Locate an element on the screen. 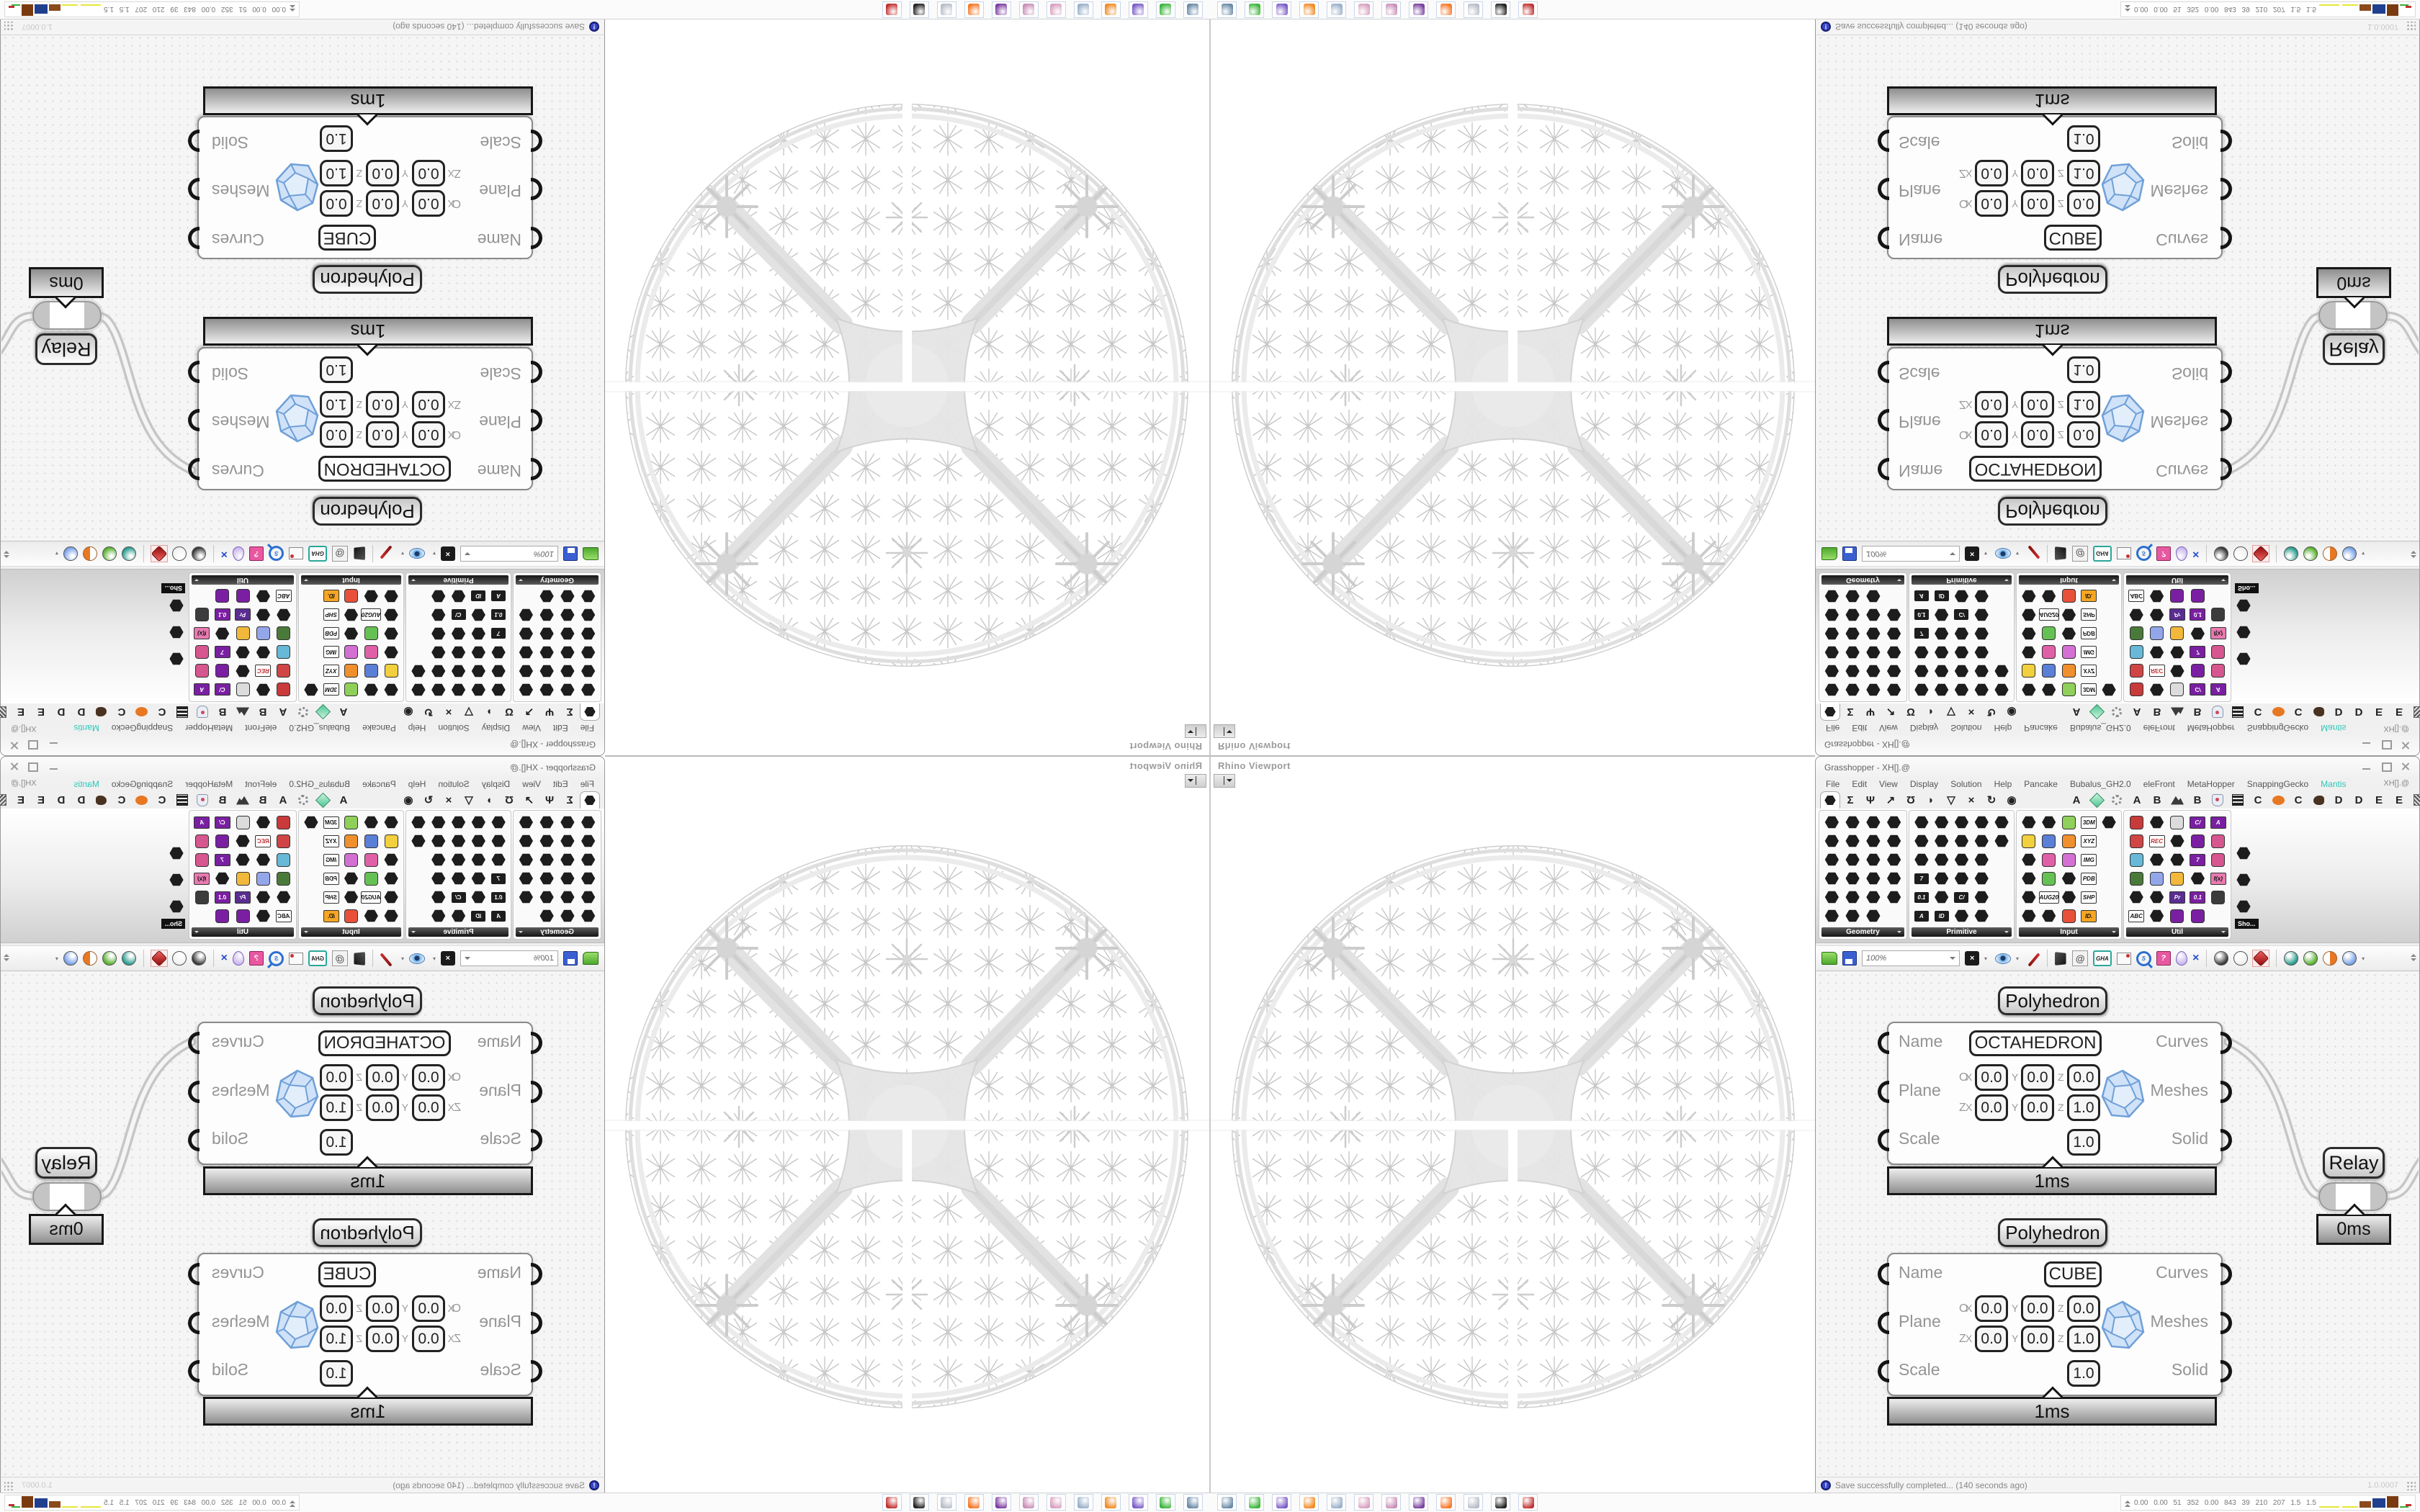  title-bar: Grasshopper - XH[].@ is located at coordinates (2117, 745).